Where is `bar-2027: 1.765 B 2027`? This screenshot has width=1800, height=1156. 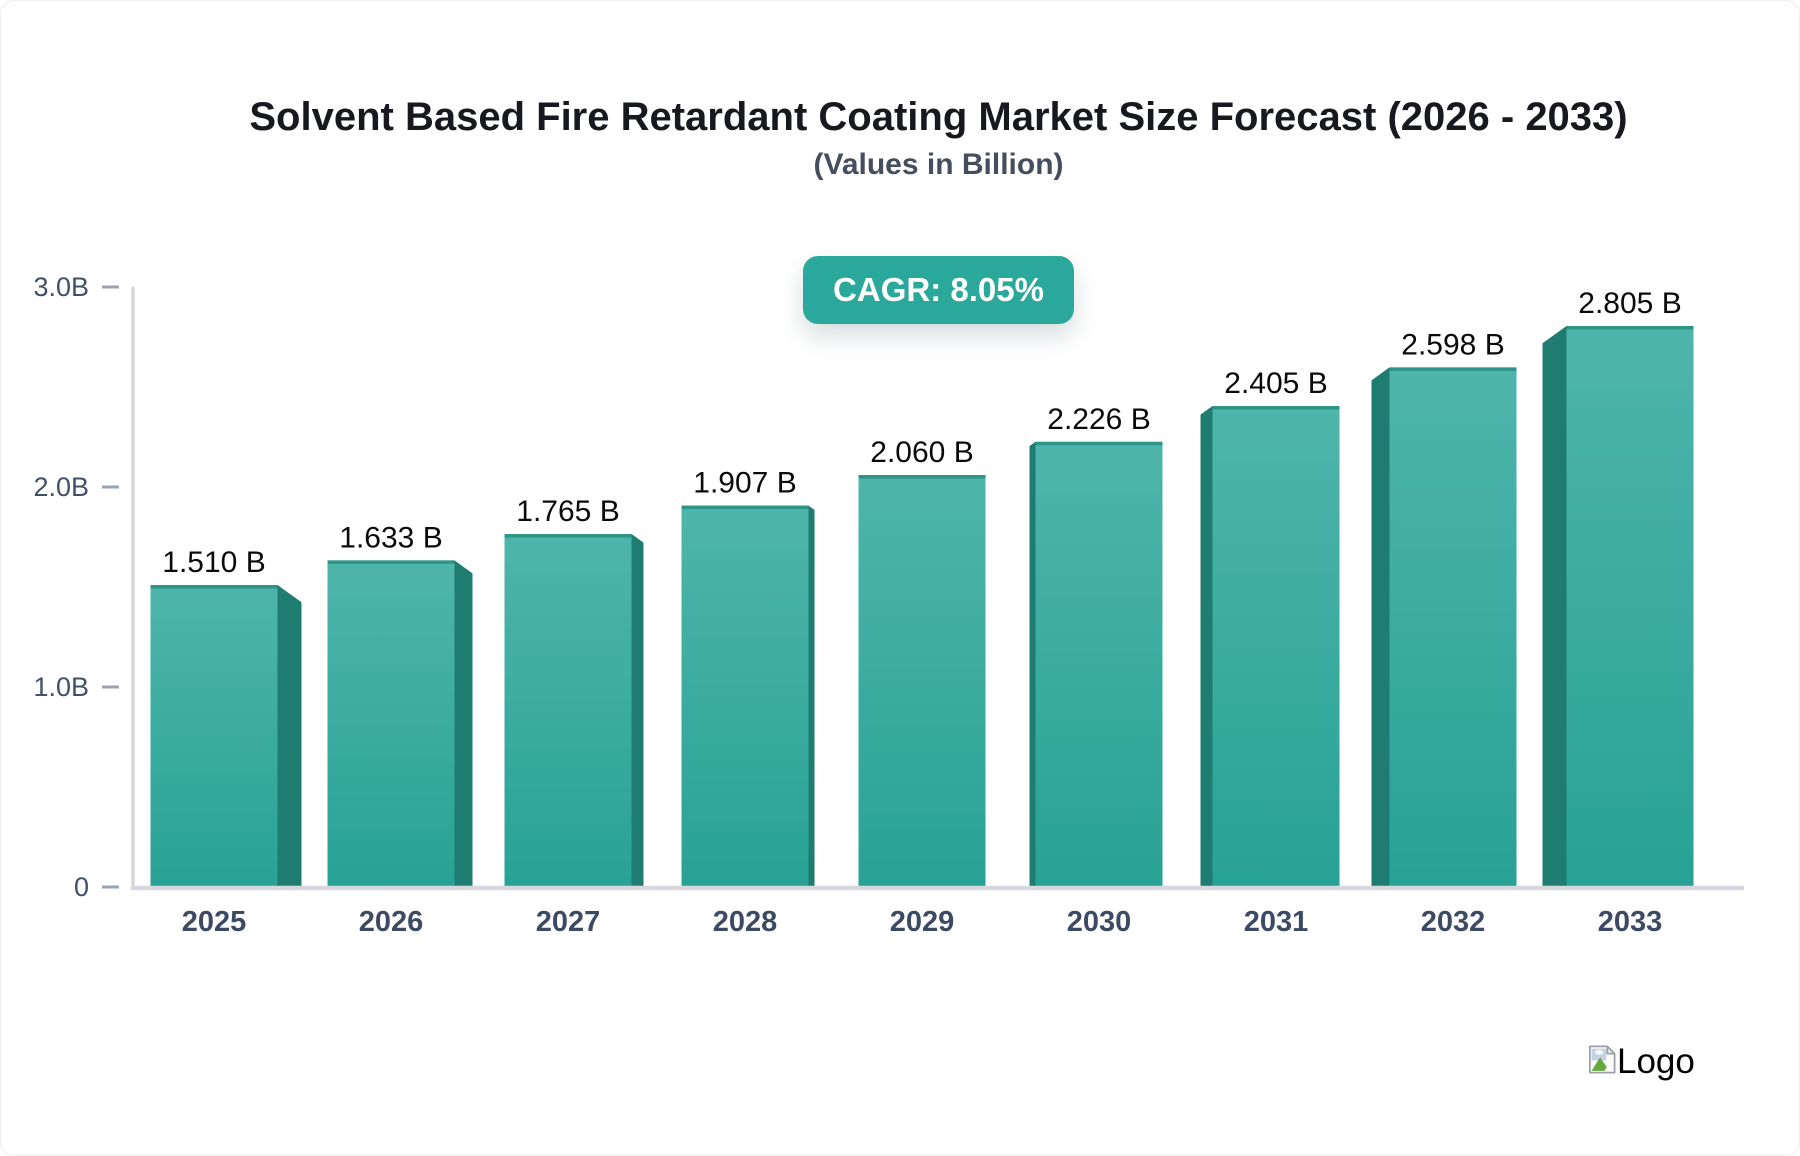
bar-2027: 1.765 B 2027 is located at coordinates (574, 716).